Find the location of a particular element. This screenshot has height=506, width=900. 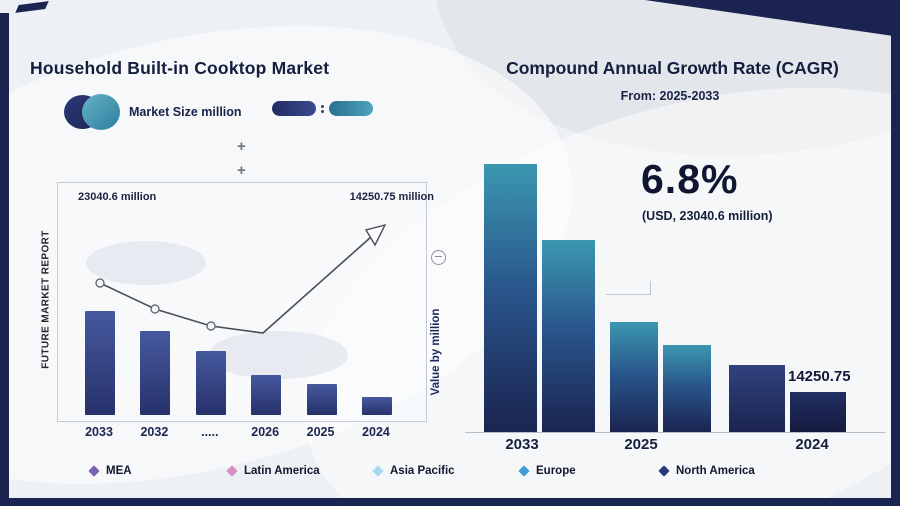

pill-separator-dots is located at coordinates (322, 109).